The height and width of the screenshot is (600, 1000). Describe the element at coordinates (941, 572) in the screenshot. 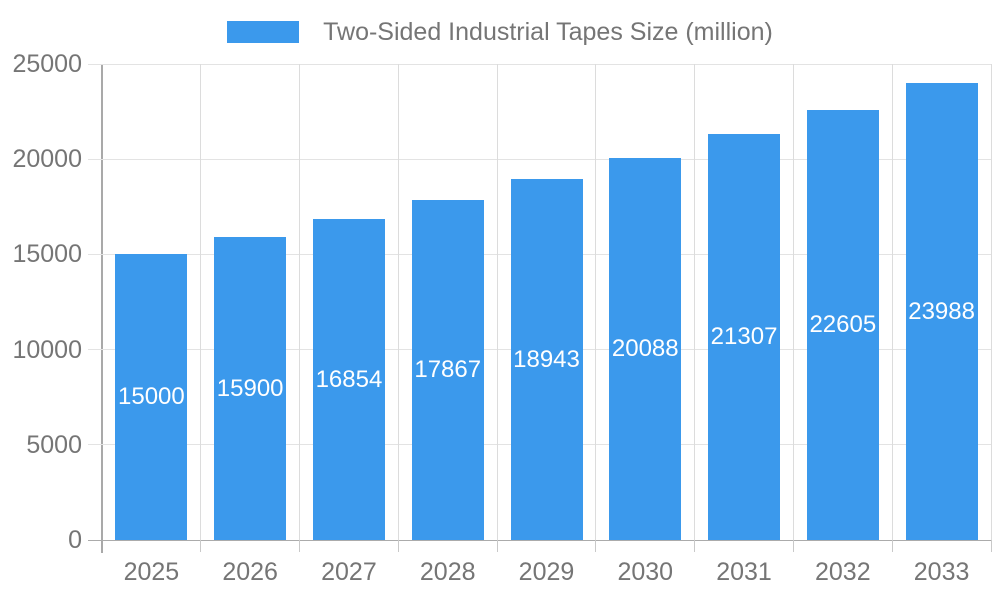

I see `x-tick-label: 2033` at that location.